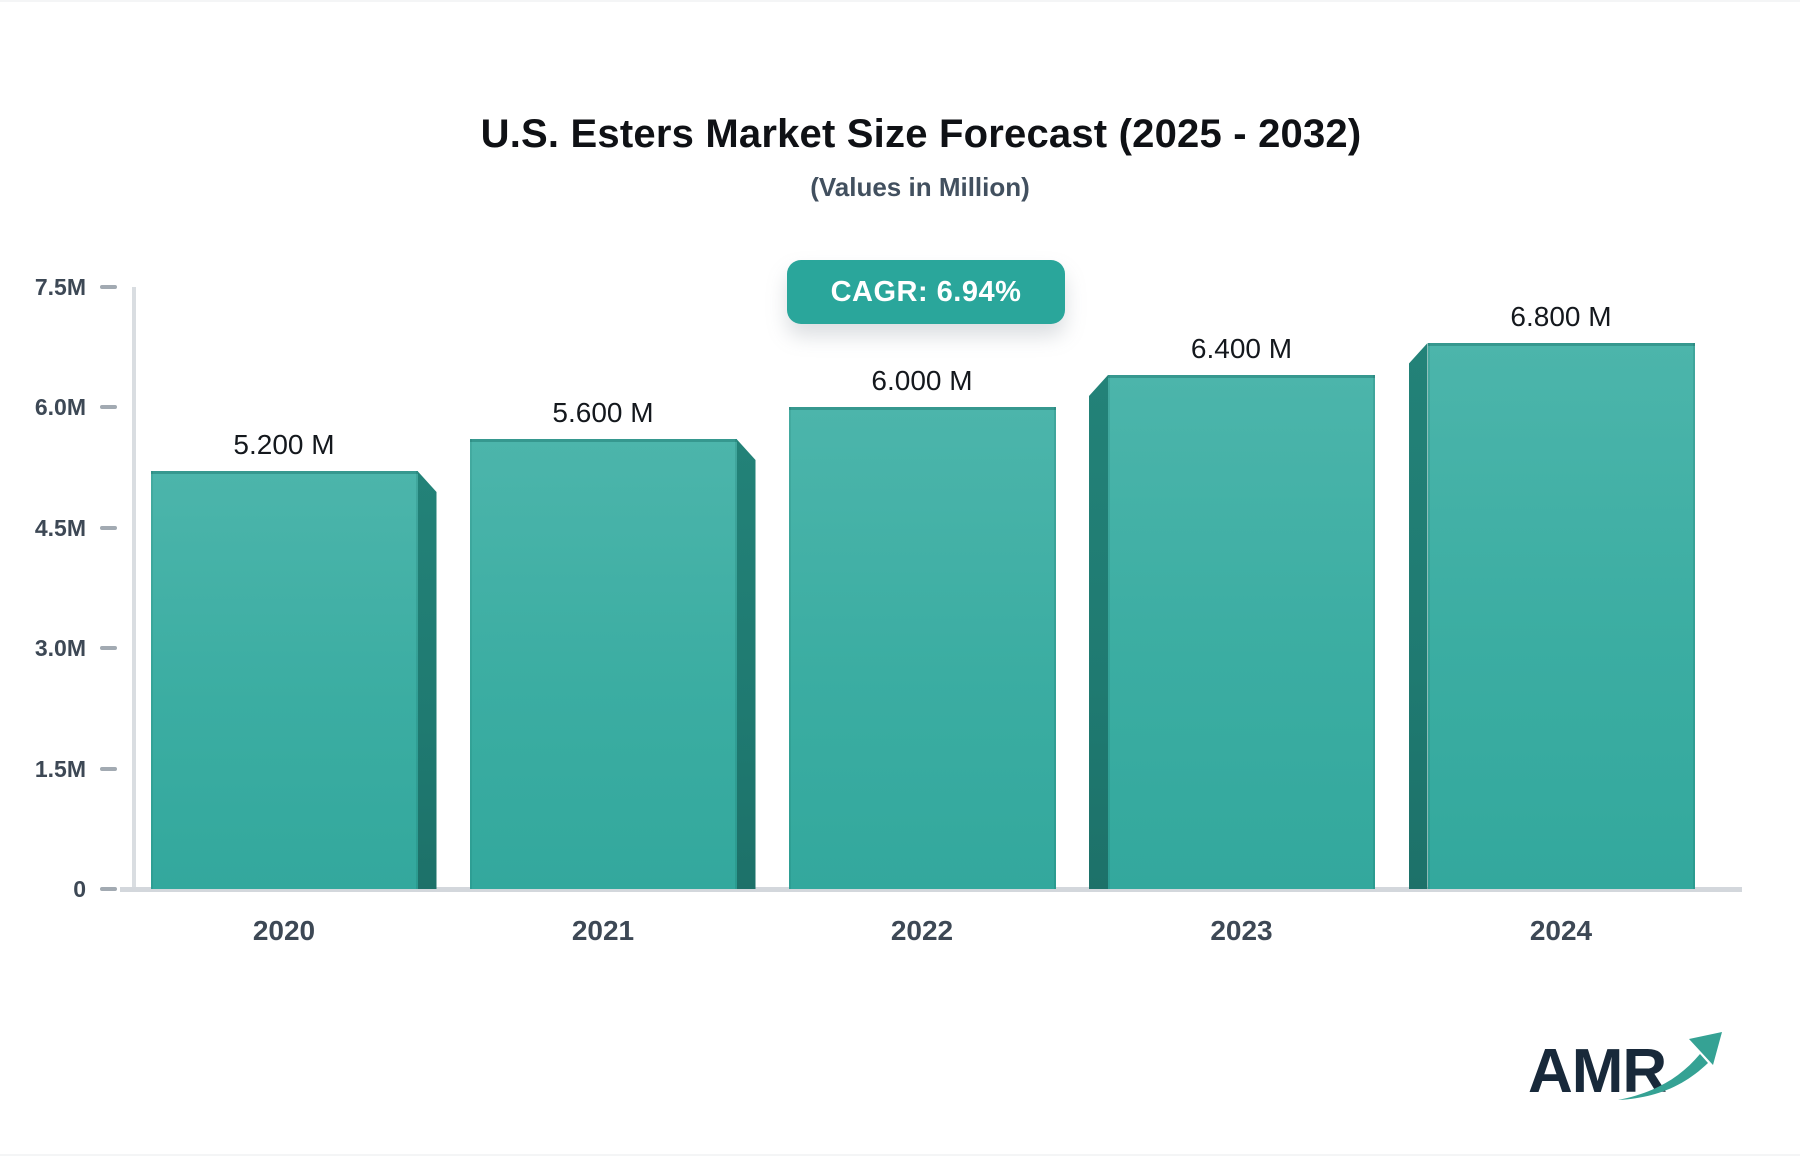  What do you see at coordinates (1561, 616) in the screenshot?
I see `bar-2024` at bounding box center [1561, 616].